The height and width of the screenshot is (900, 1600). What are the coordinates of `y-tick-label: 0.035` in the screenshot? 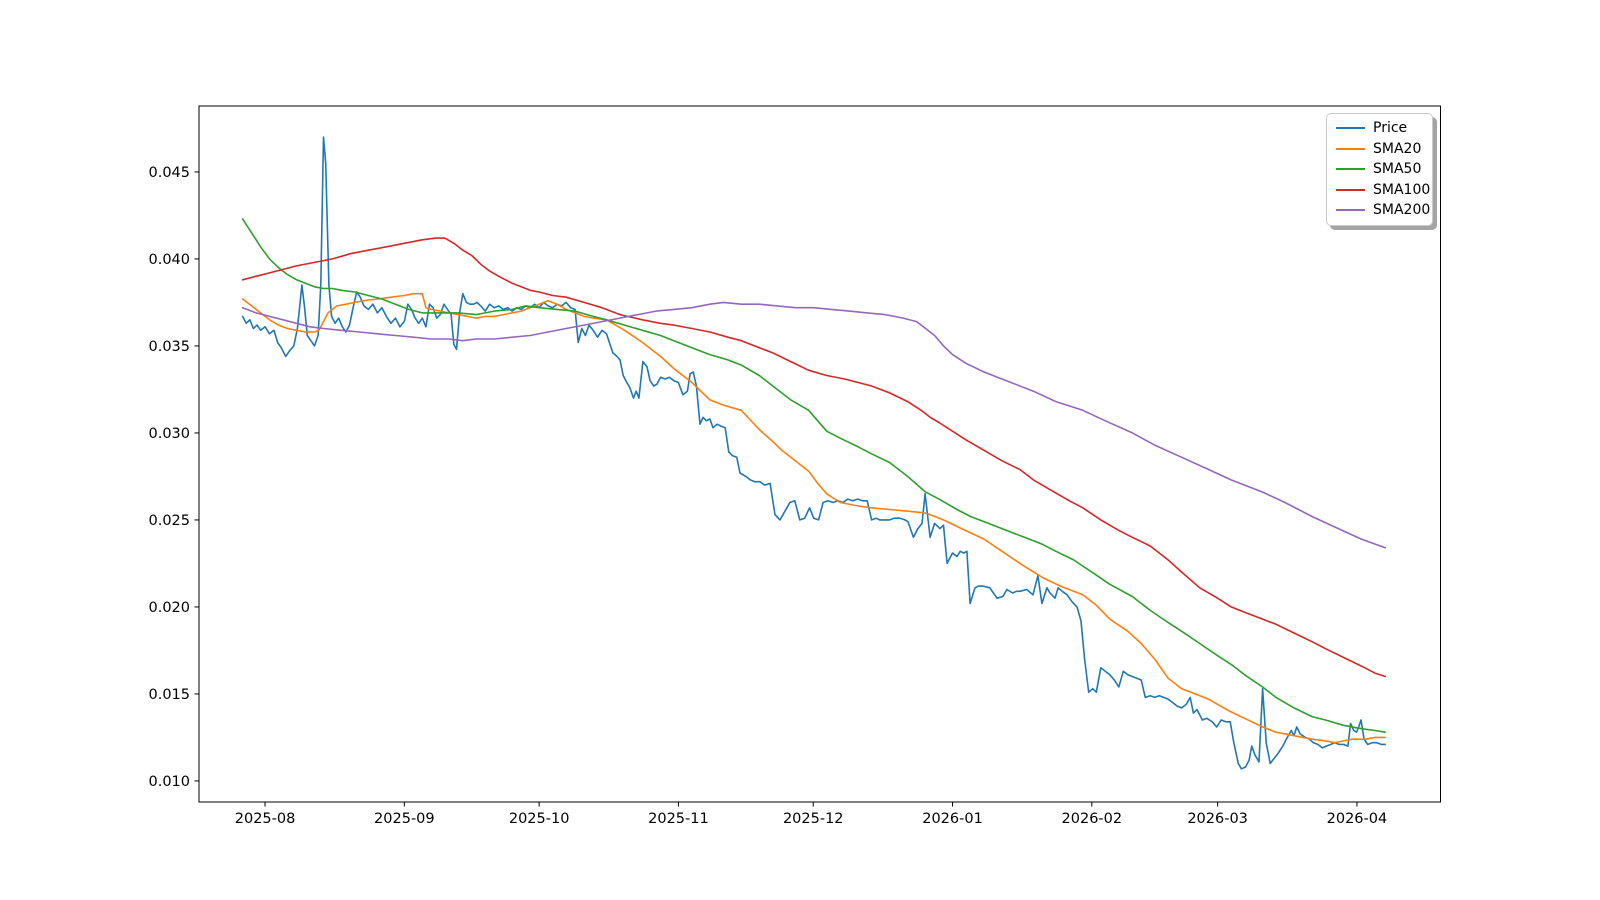 It's located at (169, 347).